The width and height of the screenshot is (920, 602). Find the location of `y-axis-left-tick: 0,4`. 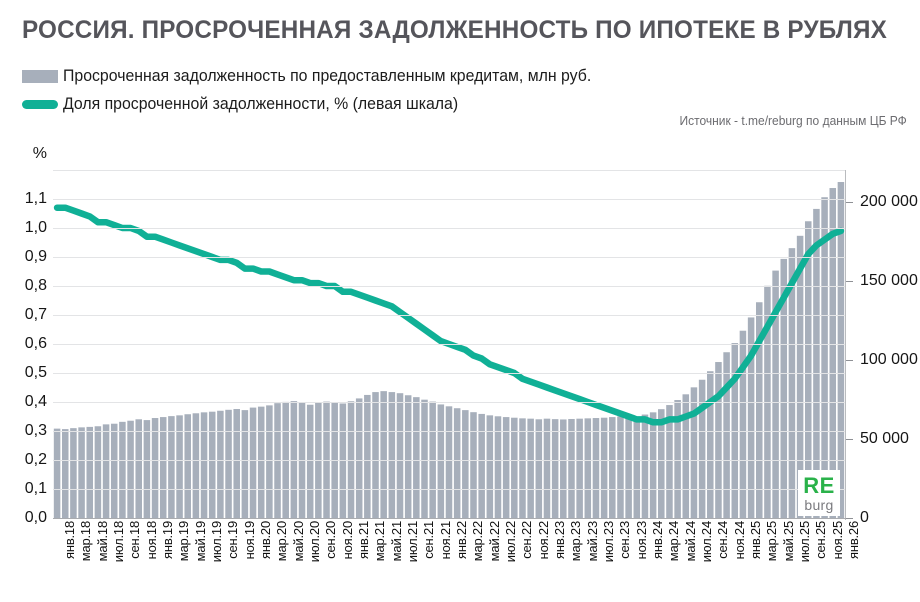

y-axis-left-tick: 0,4 is located at coordinates (35, 401).